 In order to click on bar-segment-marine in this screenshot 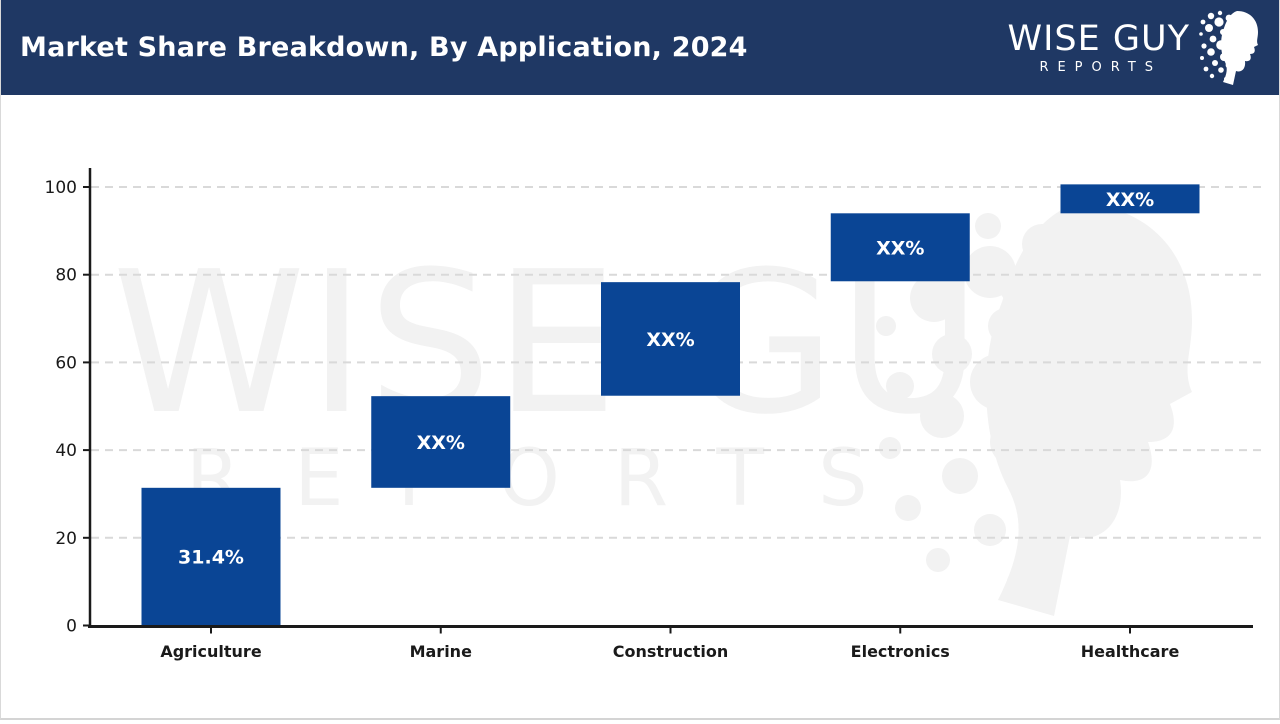, I will do `click(441, 442)`.